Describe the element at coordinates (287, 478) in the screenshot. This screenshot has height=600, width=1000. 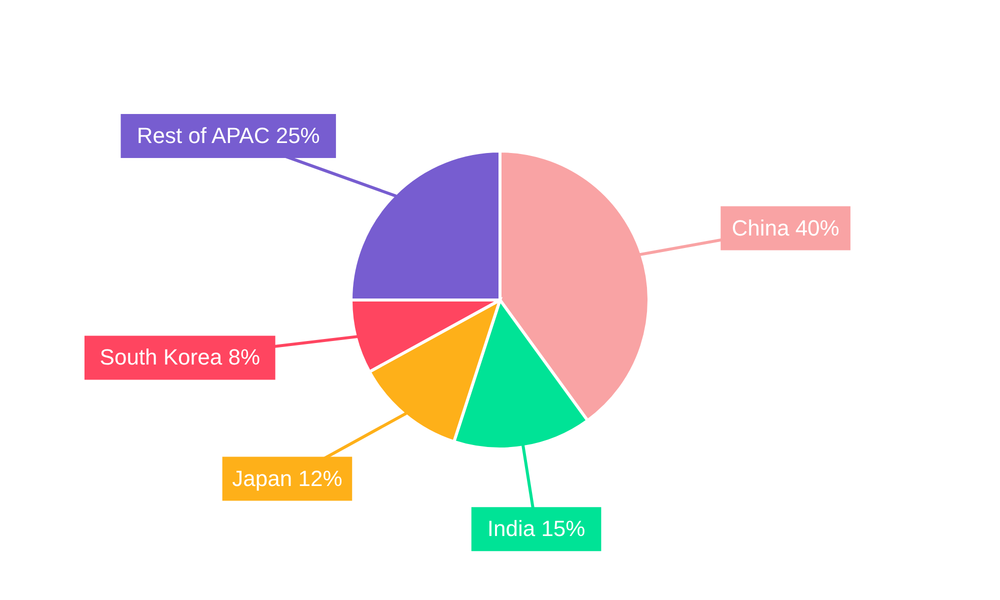
I see `slice-label: Japan 12%` at that location.